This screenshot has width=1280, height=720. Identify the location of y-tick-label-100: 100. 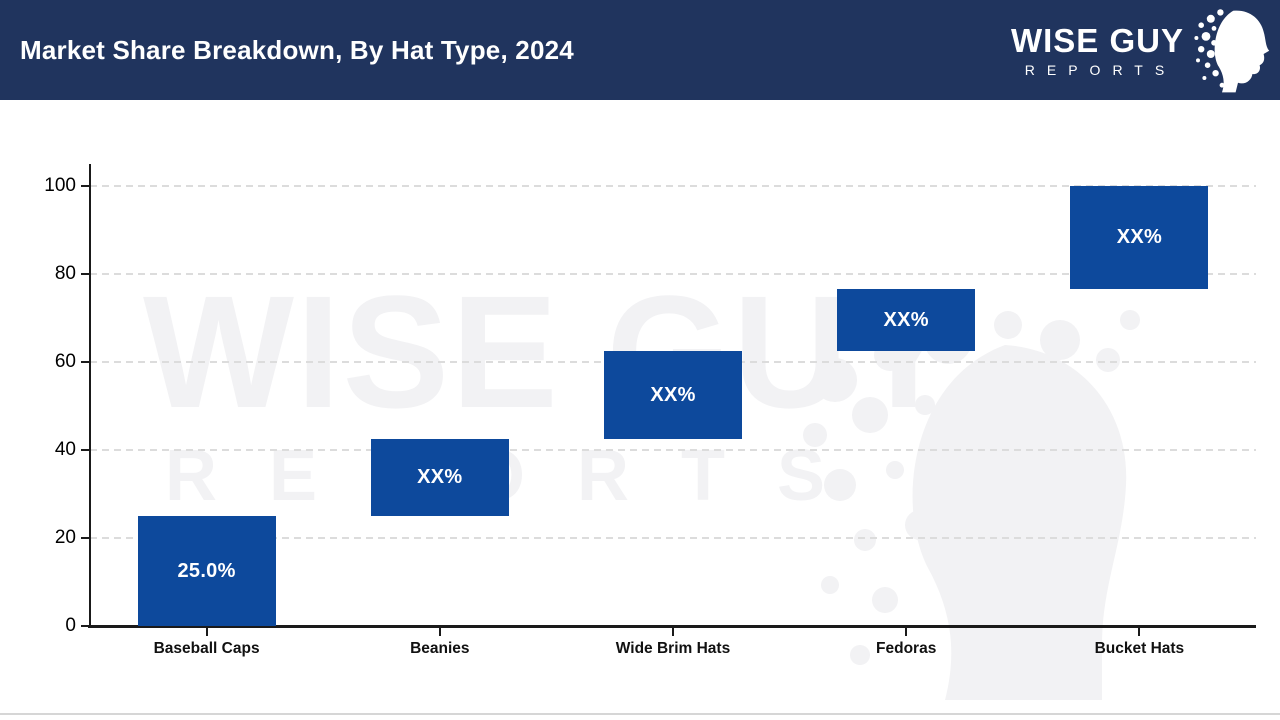
(60, 185).